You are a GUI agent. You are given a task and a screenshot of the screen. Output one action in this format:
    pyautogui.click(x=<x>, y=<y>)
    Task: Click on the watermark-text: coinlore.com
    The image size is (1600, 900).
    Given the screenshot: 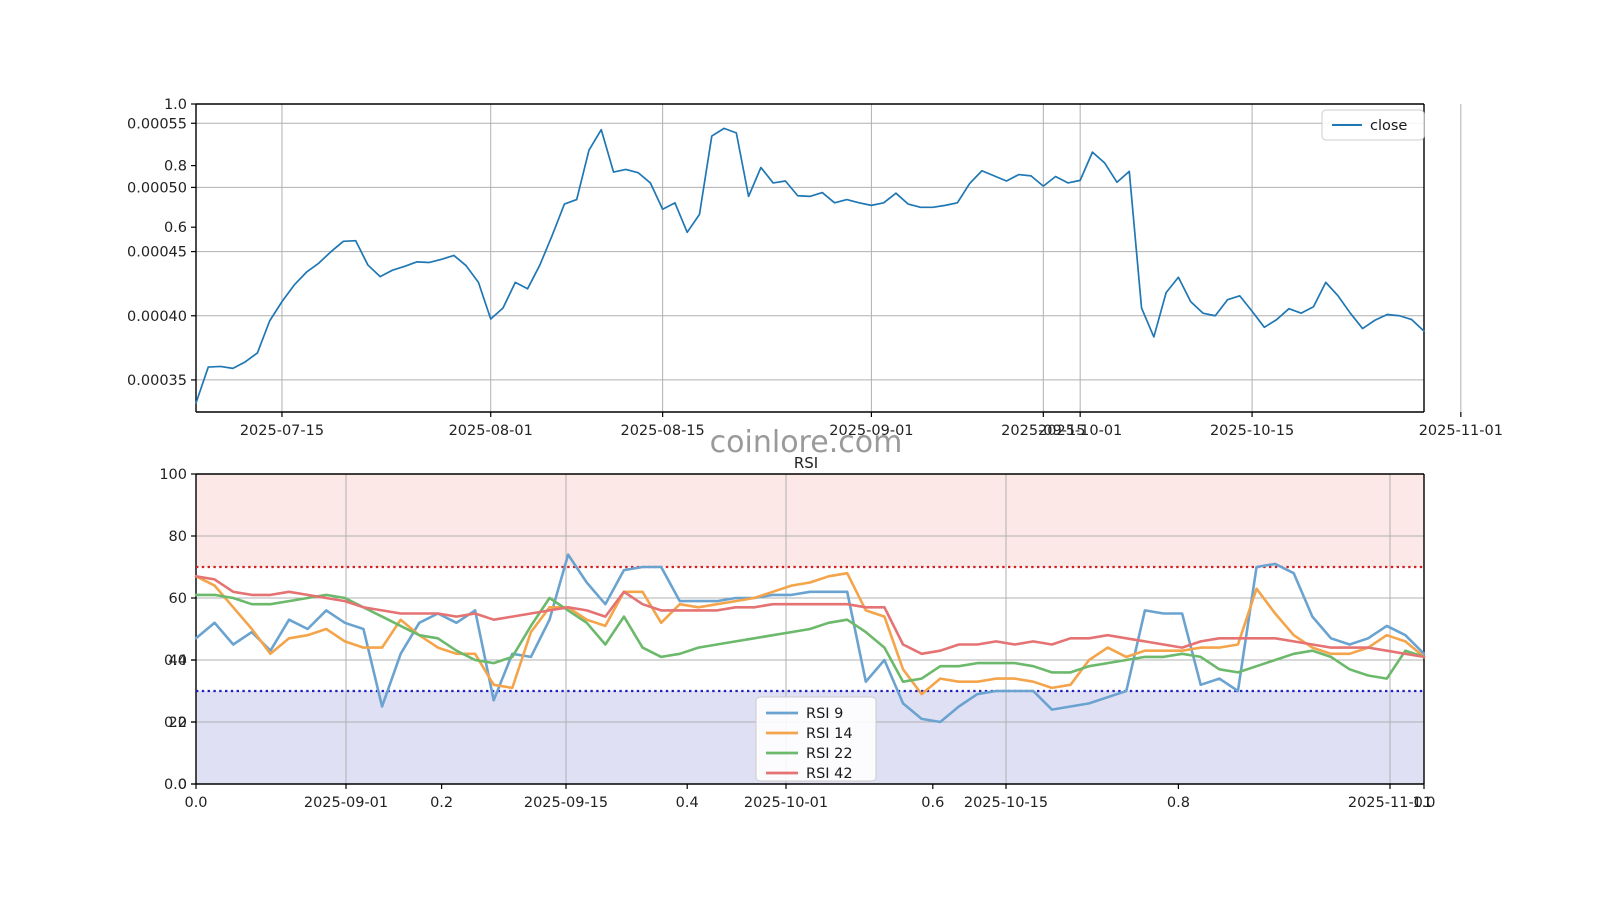 What is the action you would take?
    pyautogui.click(x=806, y=442)
    